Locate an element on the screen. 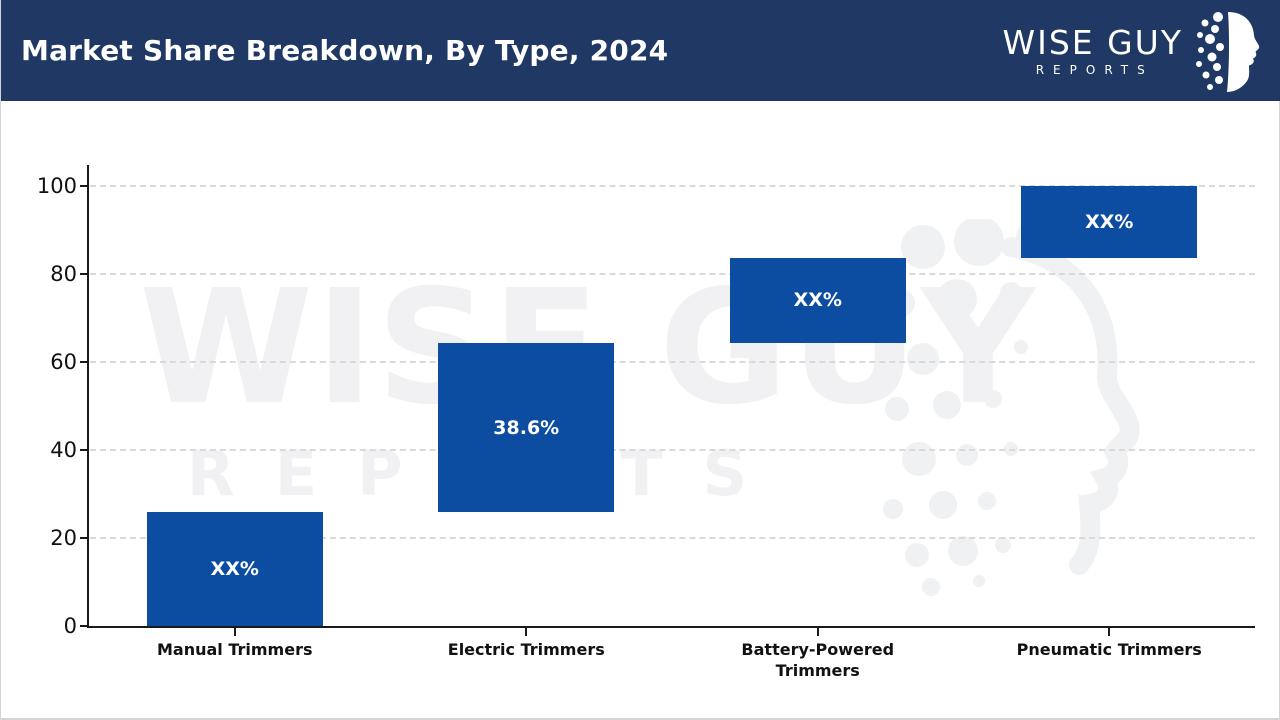  logo-wordmark: WISE GUY is located at coordinates (1092, 42).